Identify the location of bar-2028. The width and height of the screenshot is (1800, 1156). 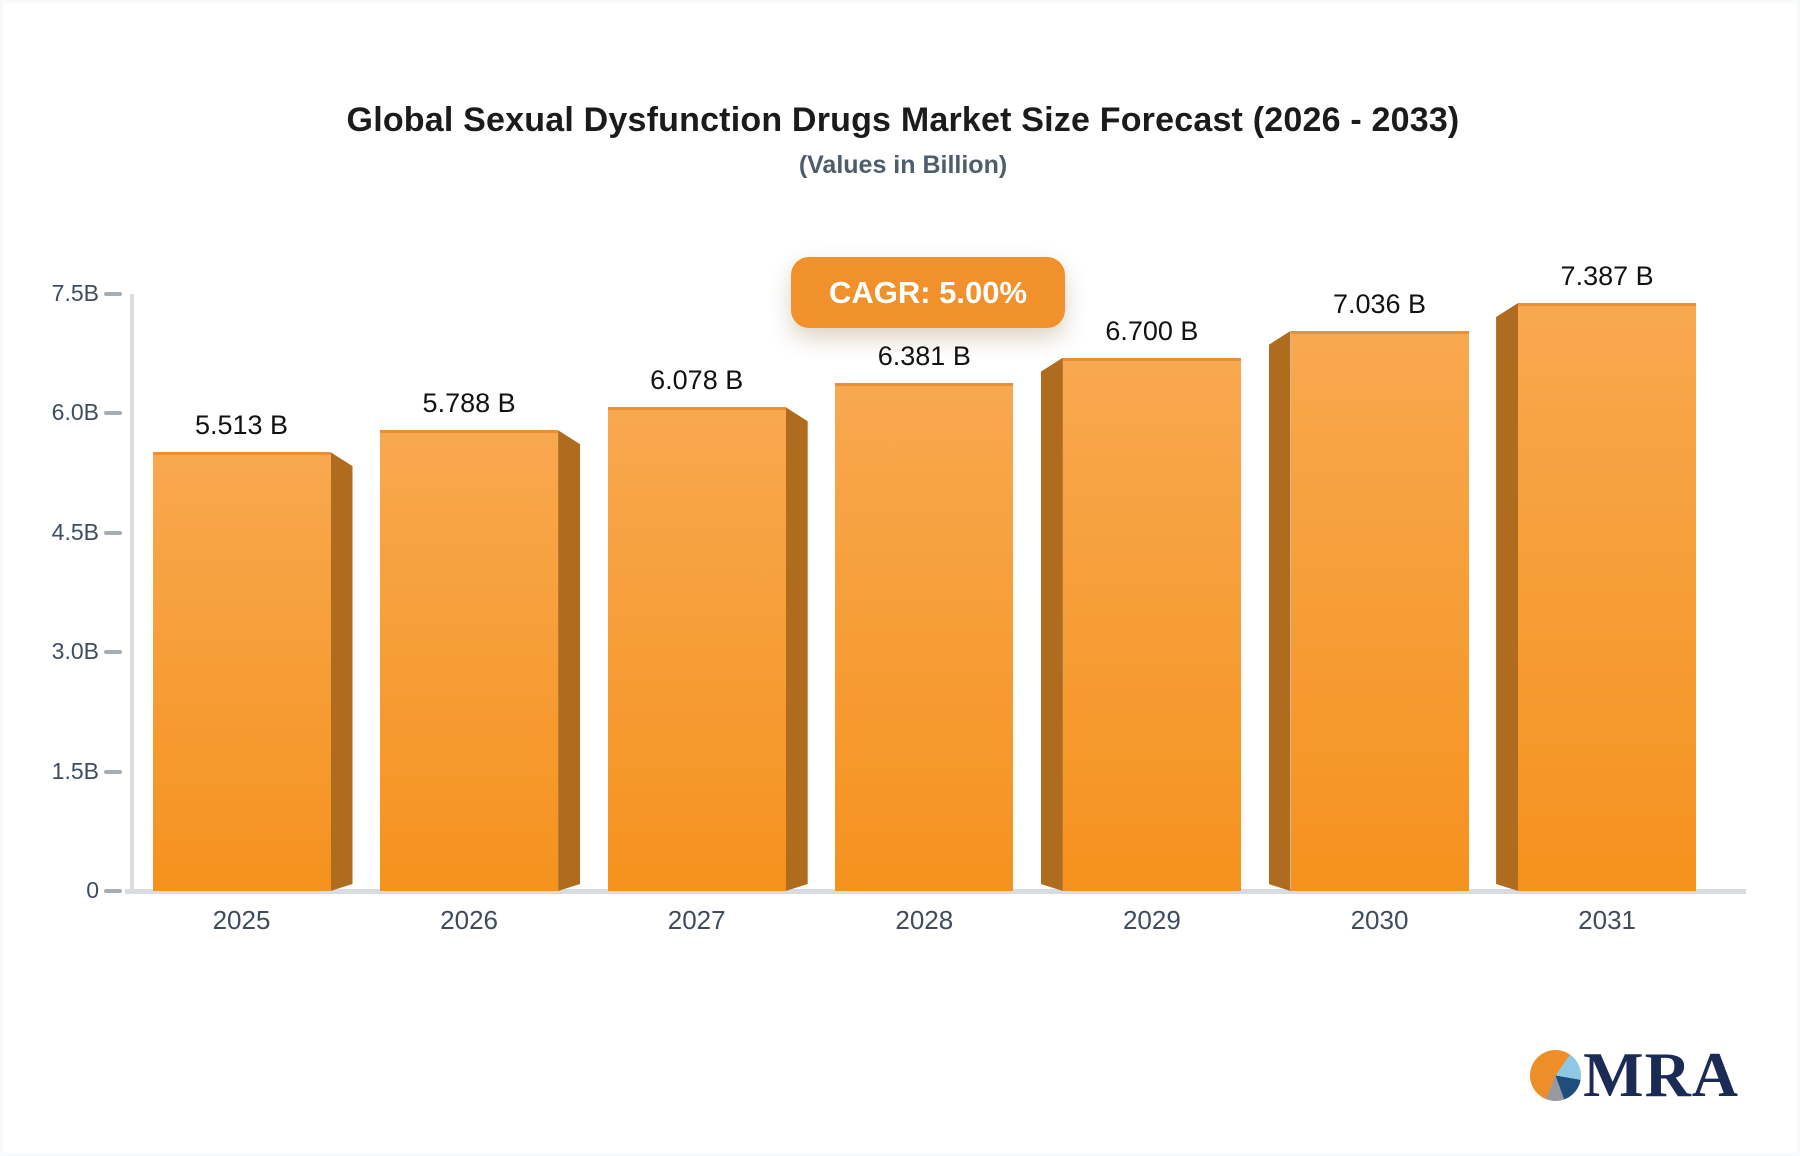
(924, 637).